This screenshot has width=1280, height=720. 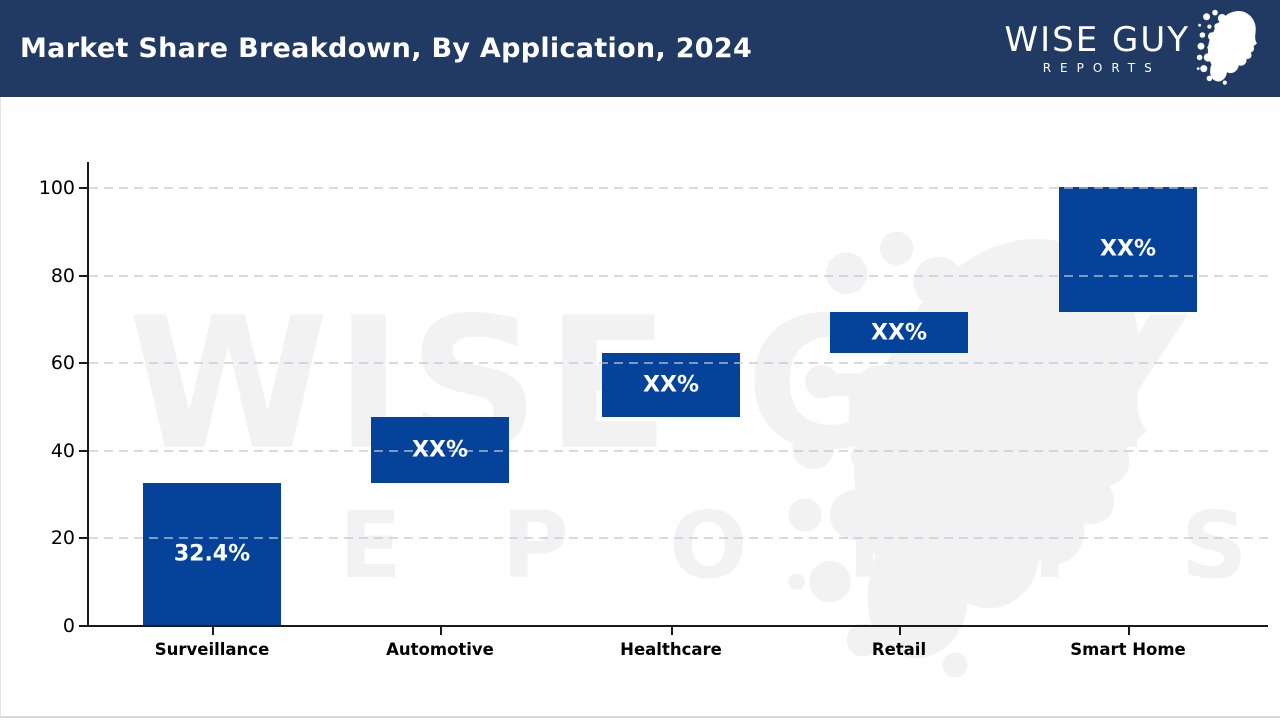 I want to click on logo-wiseguy-text: WISE GUY, so click(x=1097, y=40).